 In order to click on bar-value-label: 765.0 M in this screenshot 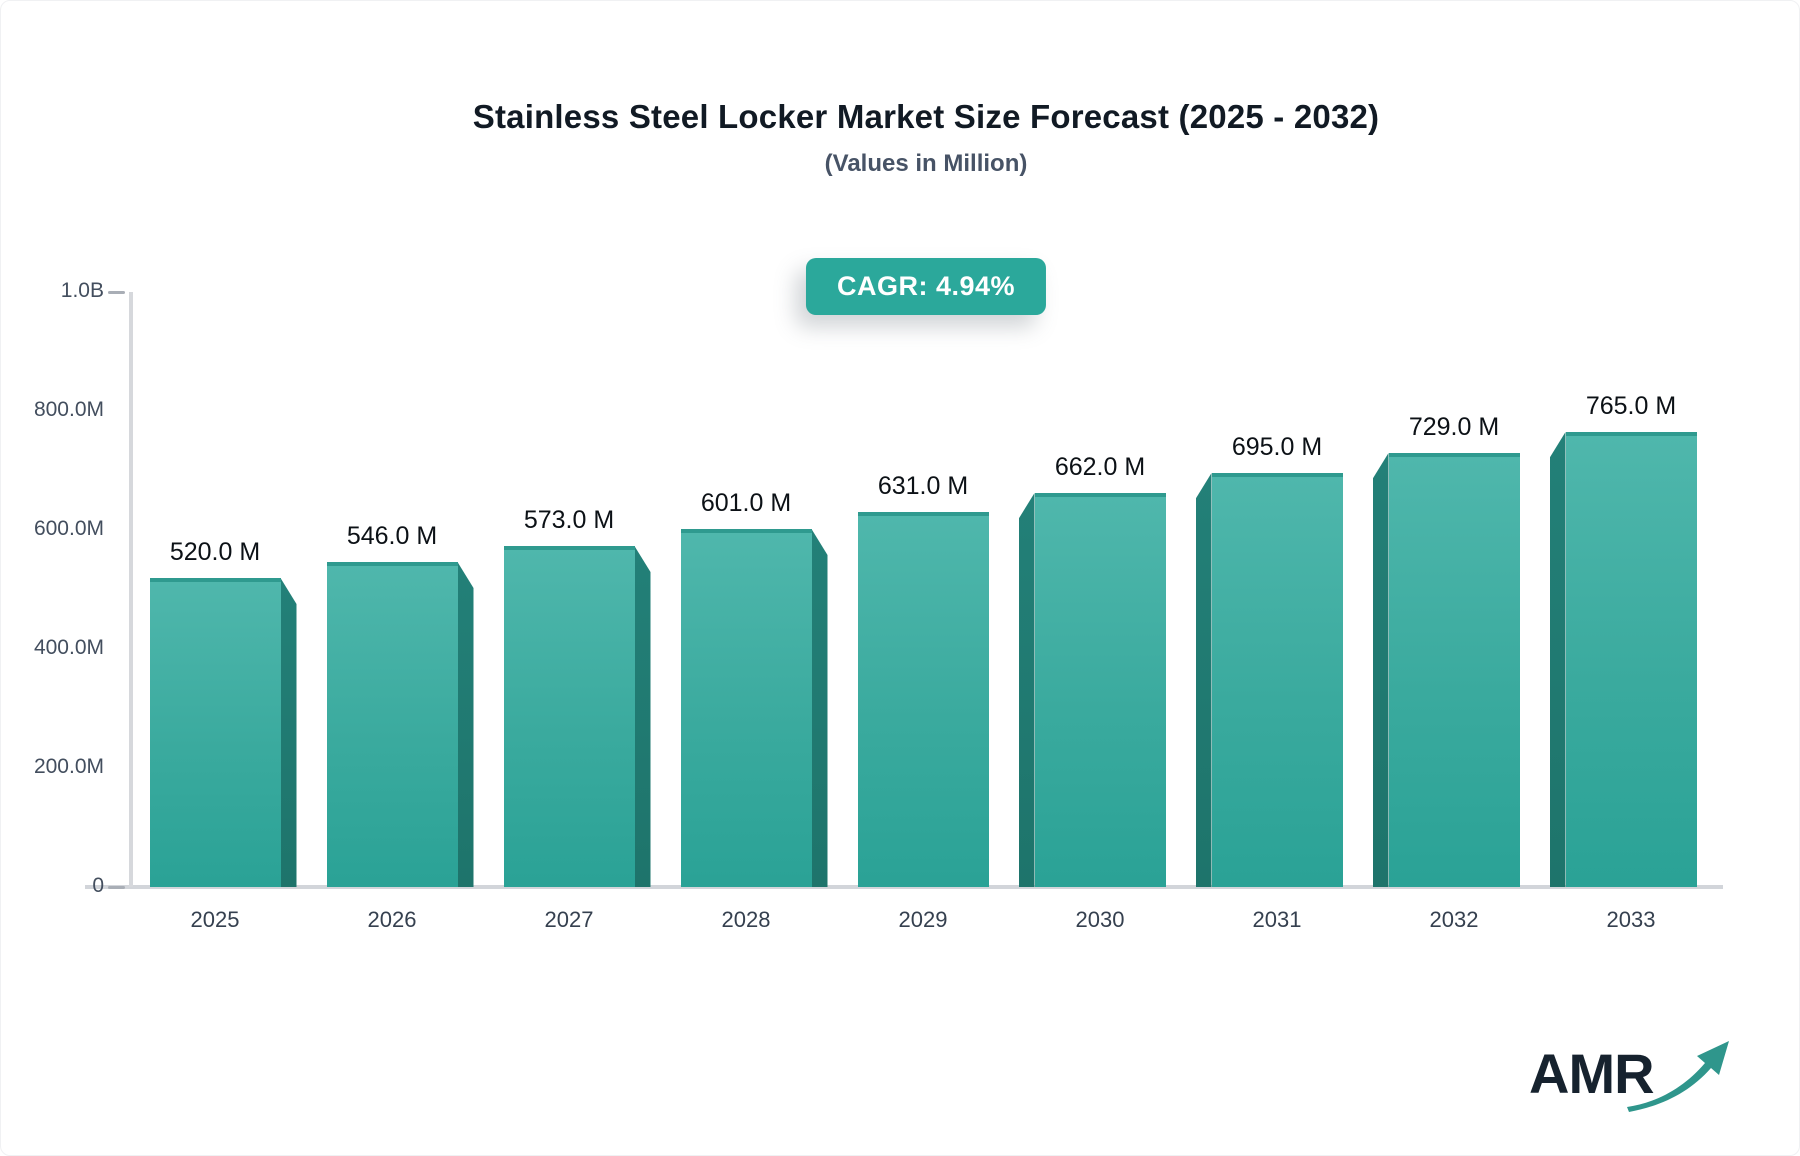, I will do `click(1631, 406)`.